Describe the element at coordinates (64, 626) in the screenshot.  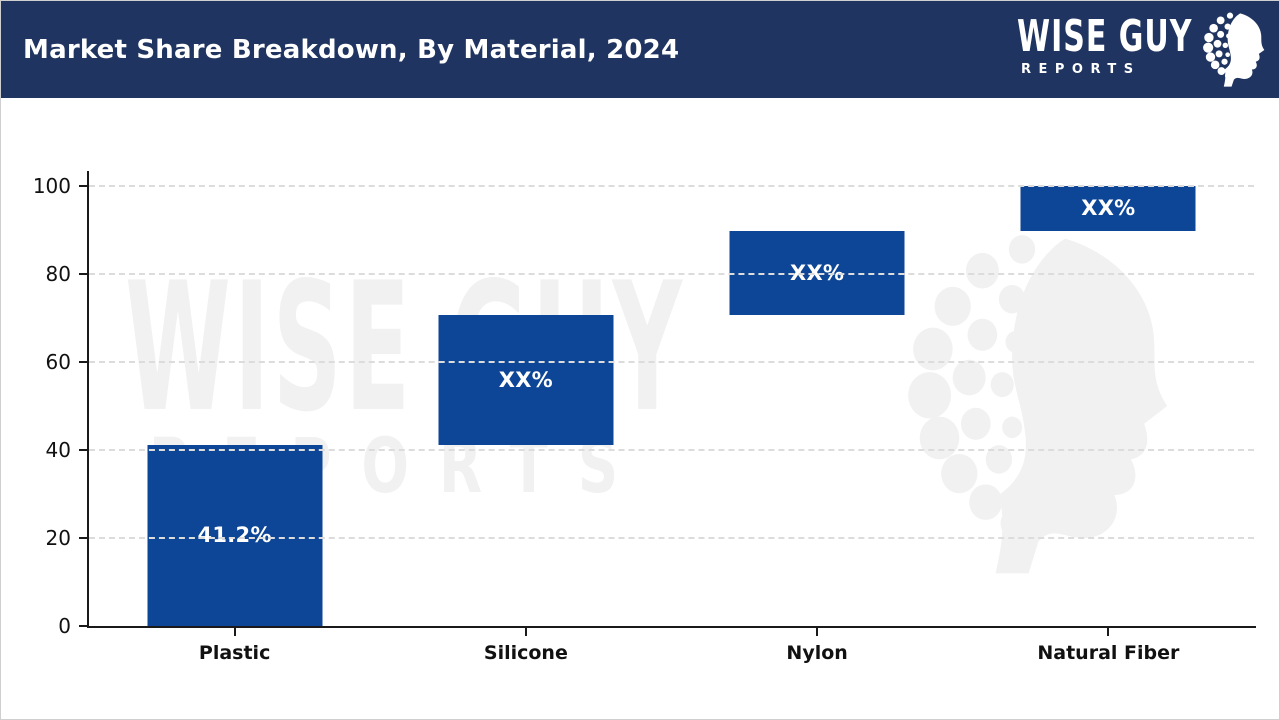
I see `y-tick-label: 0` at that location.